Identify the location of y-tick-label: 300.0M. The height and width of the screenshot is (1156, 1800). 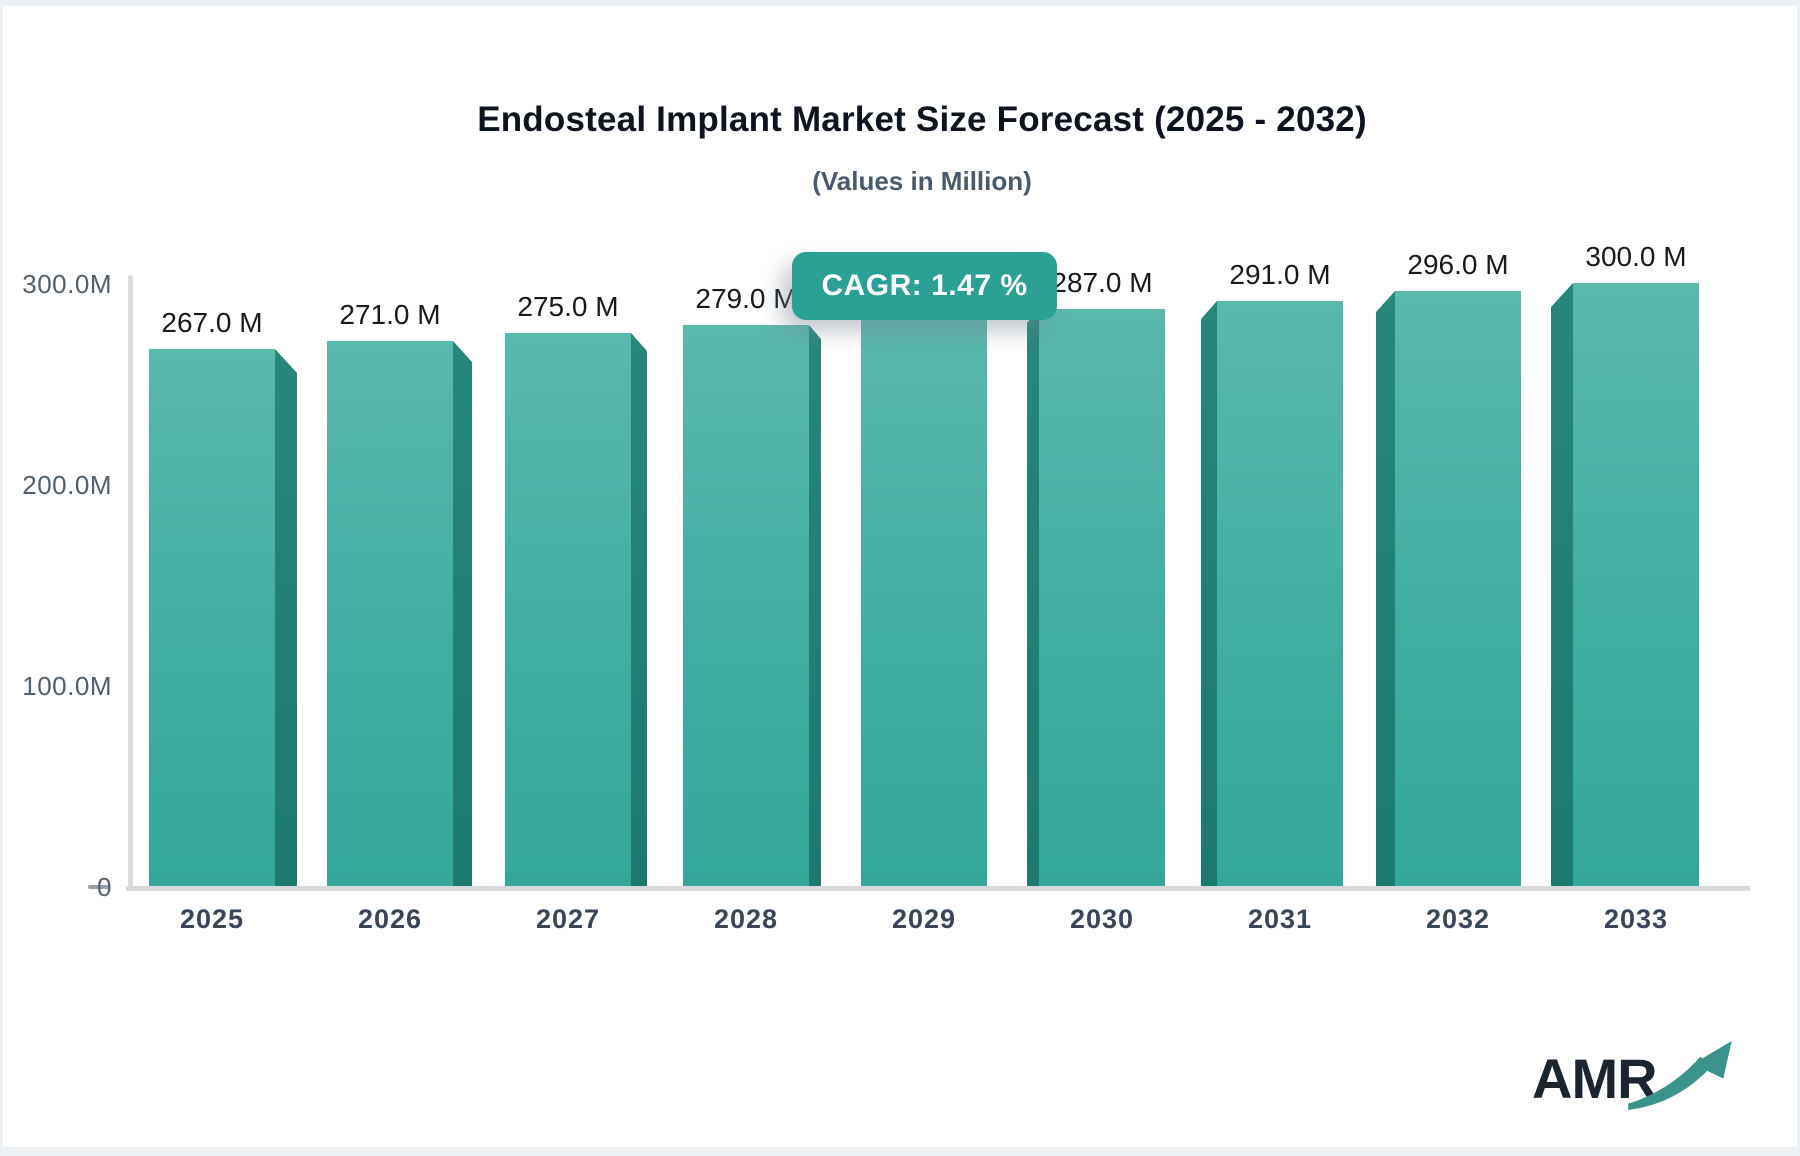
(67, 284).